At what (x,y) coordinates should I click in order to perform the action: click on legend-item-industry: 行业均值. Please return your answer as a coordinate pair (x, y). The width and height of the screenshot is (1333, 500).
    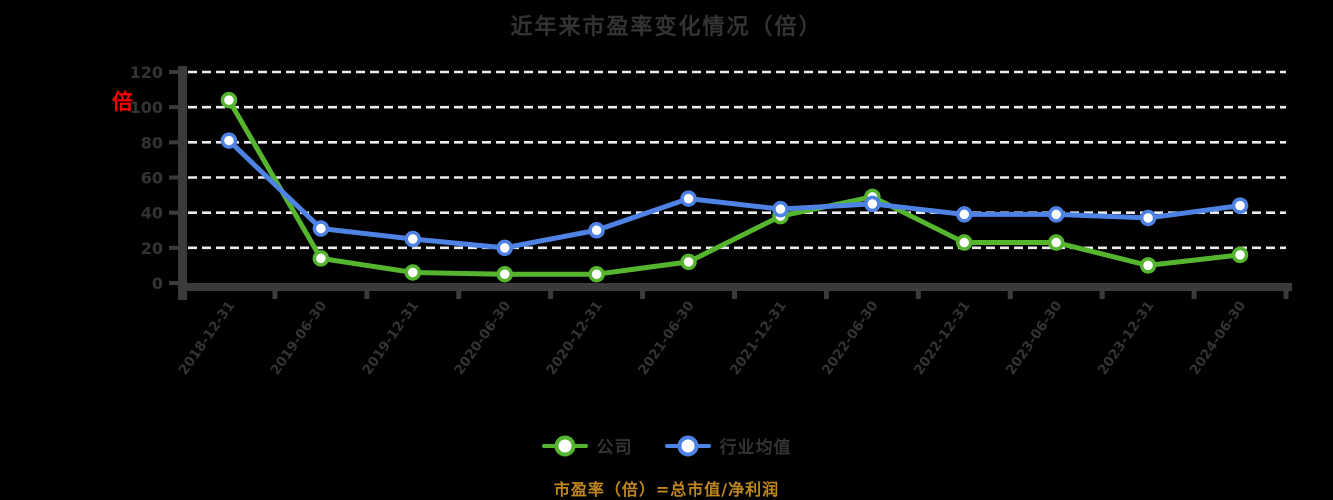
    Looking at the image, I should click on (728, 445).